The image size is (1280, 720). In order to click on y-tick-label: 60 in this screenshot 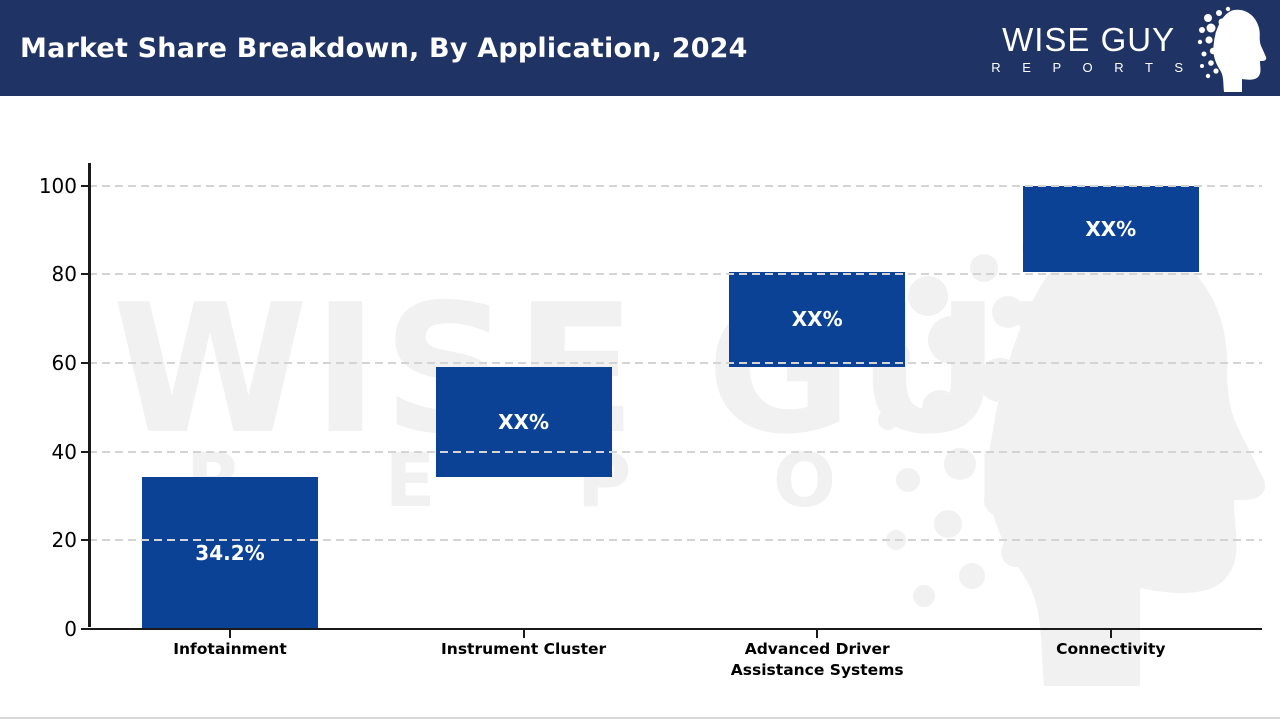, I will do `click(64, 363)`.